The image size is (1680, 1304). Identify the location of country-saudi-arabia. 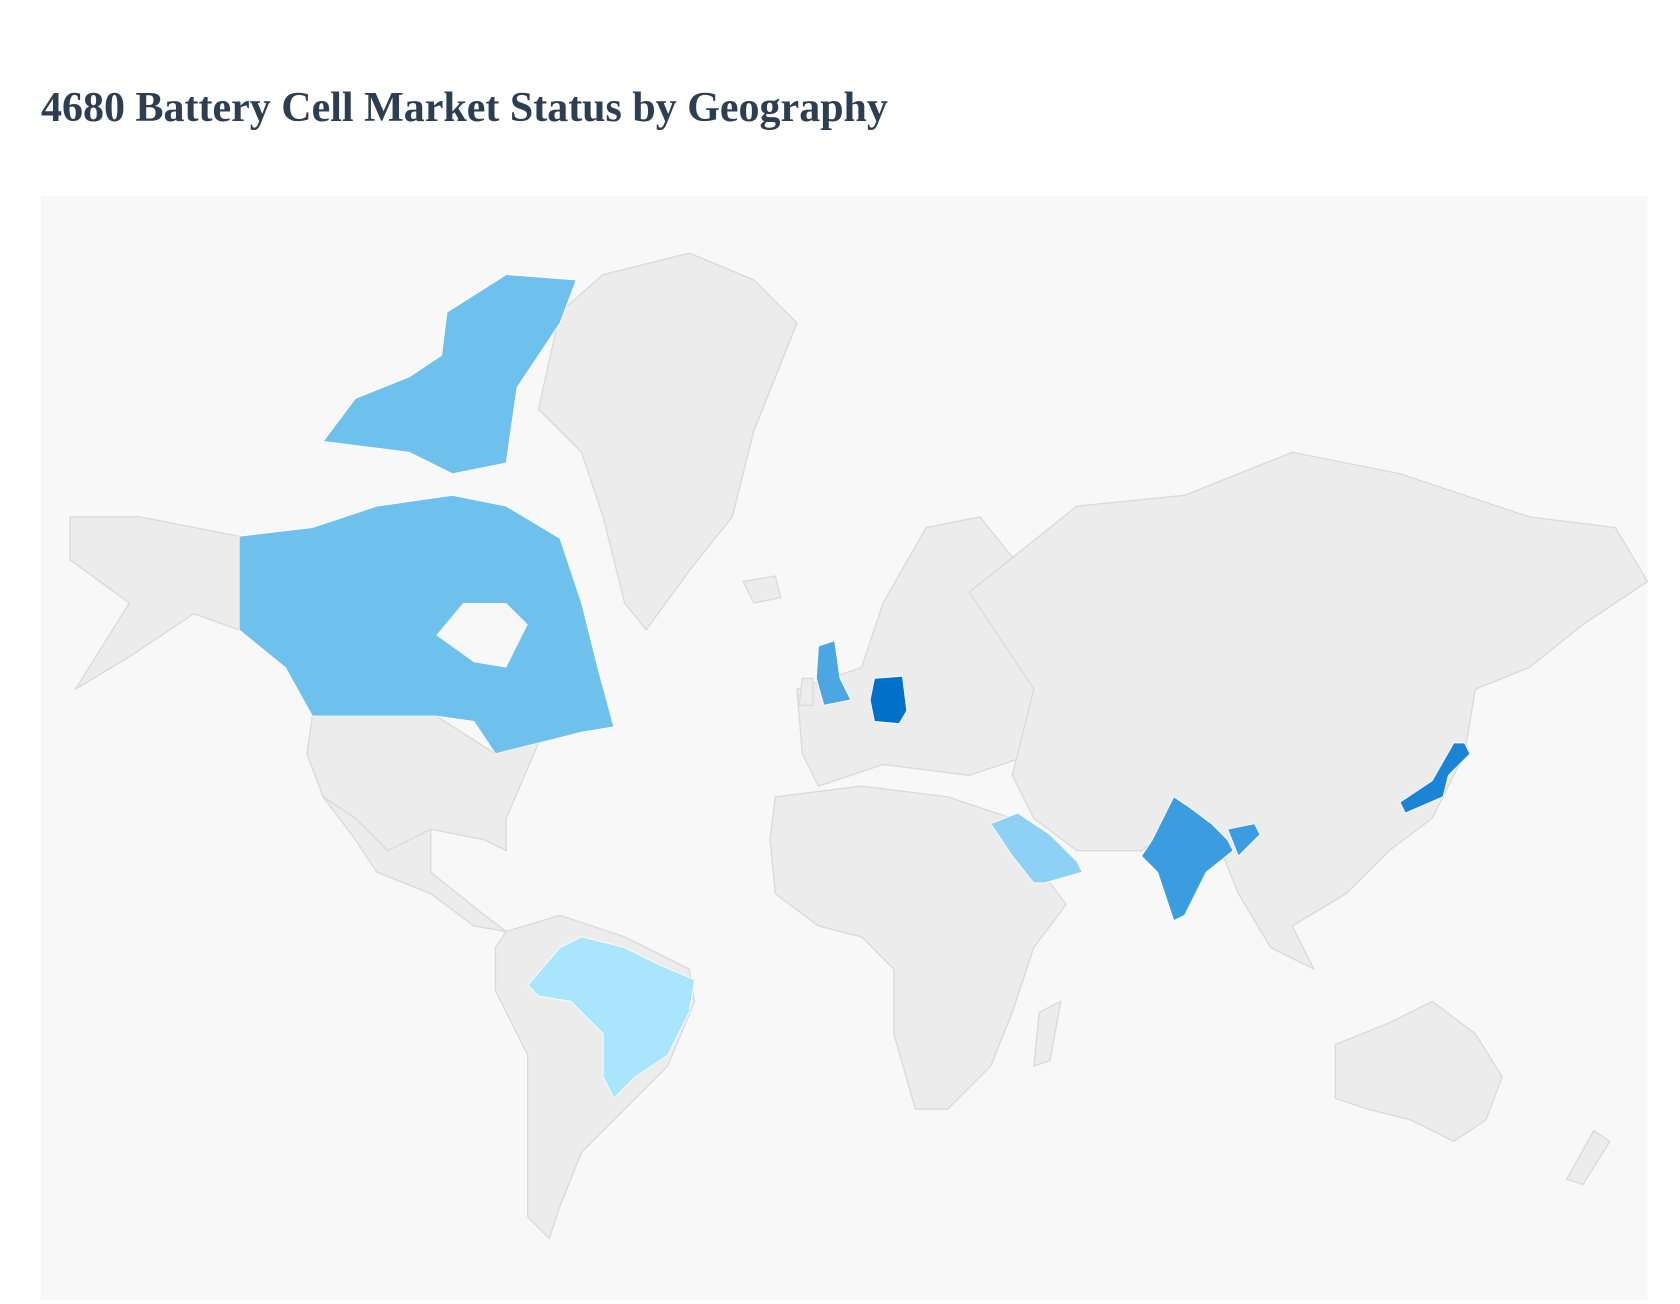
(1036, 848).